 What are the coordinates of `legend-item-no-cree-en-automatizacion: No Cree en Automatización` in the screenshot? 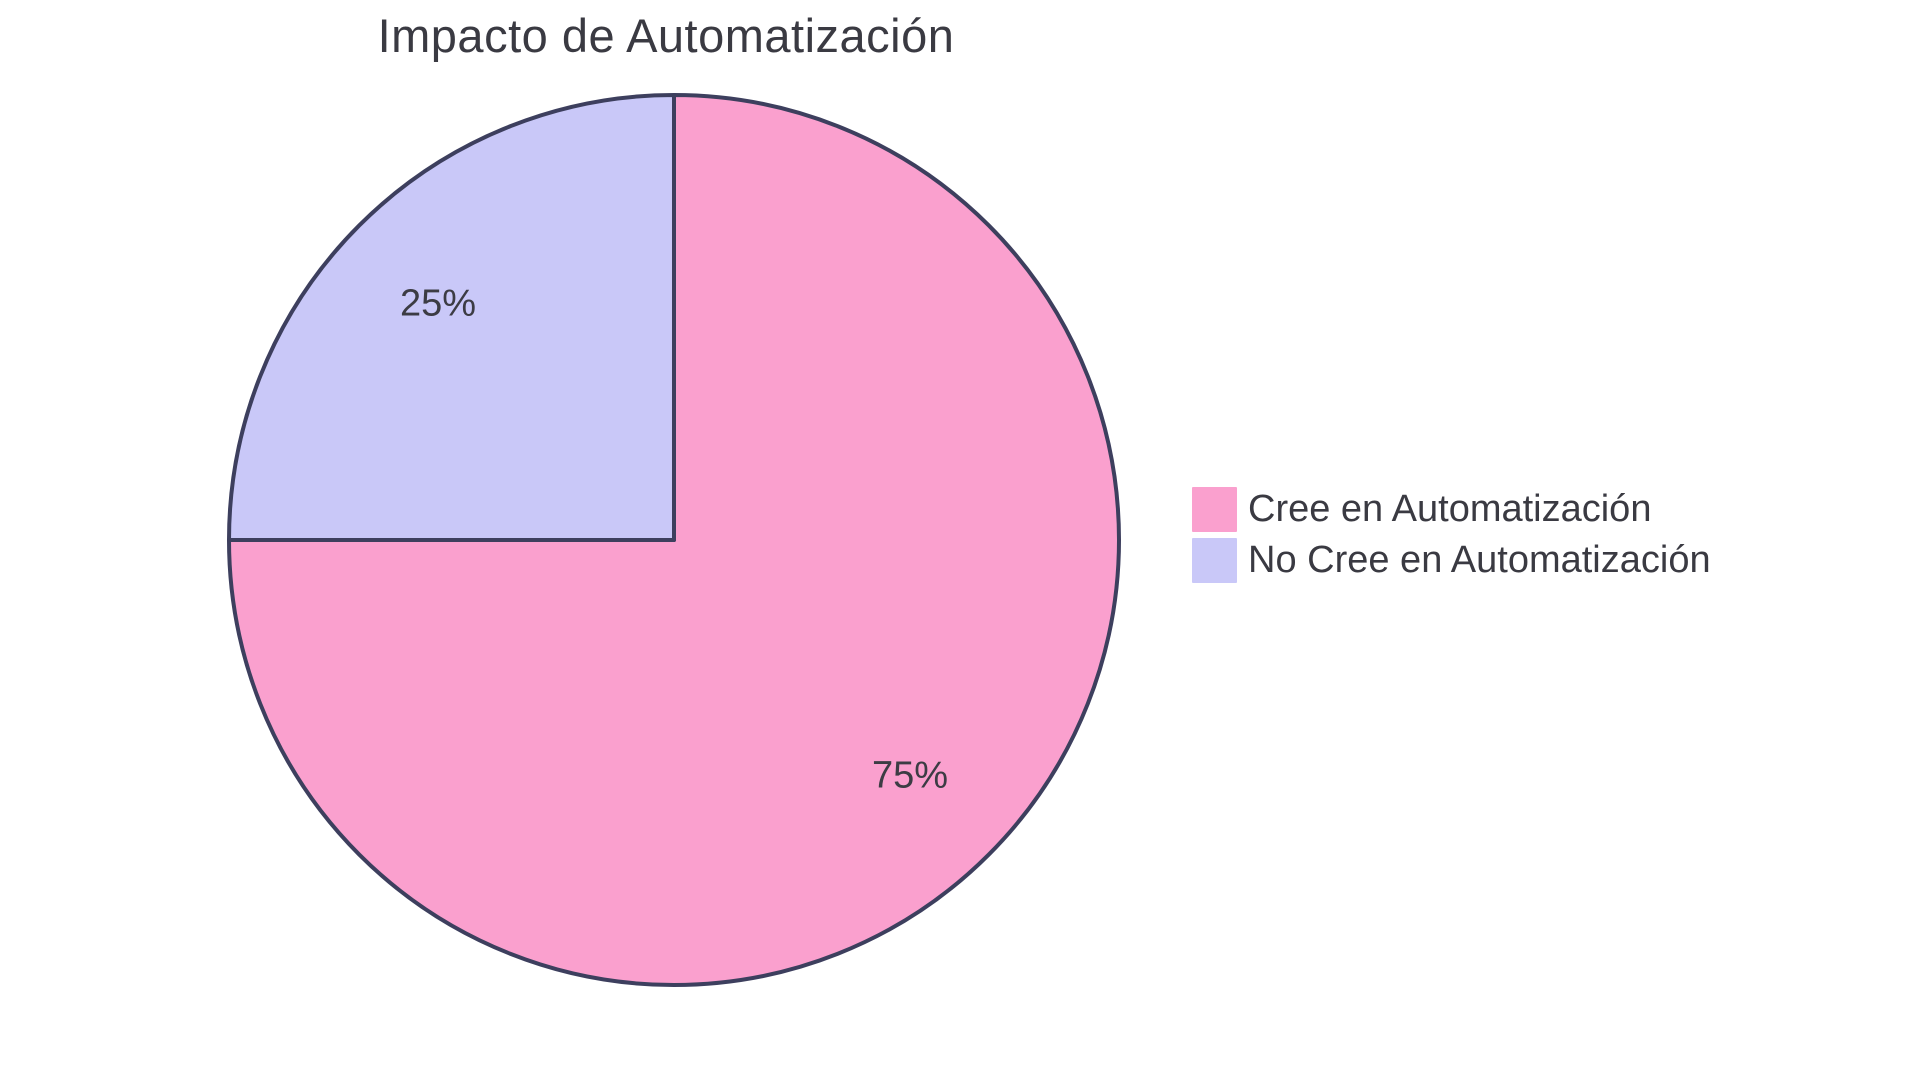 It's located at (1451, 560).